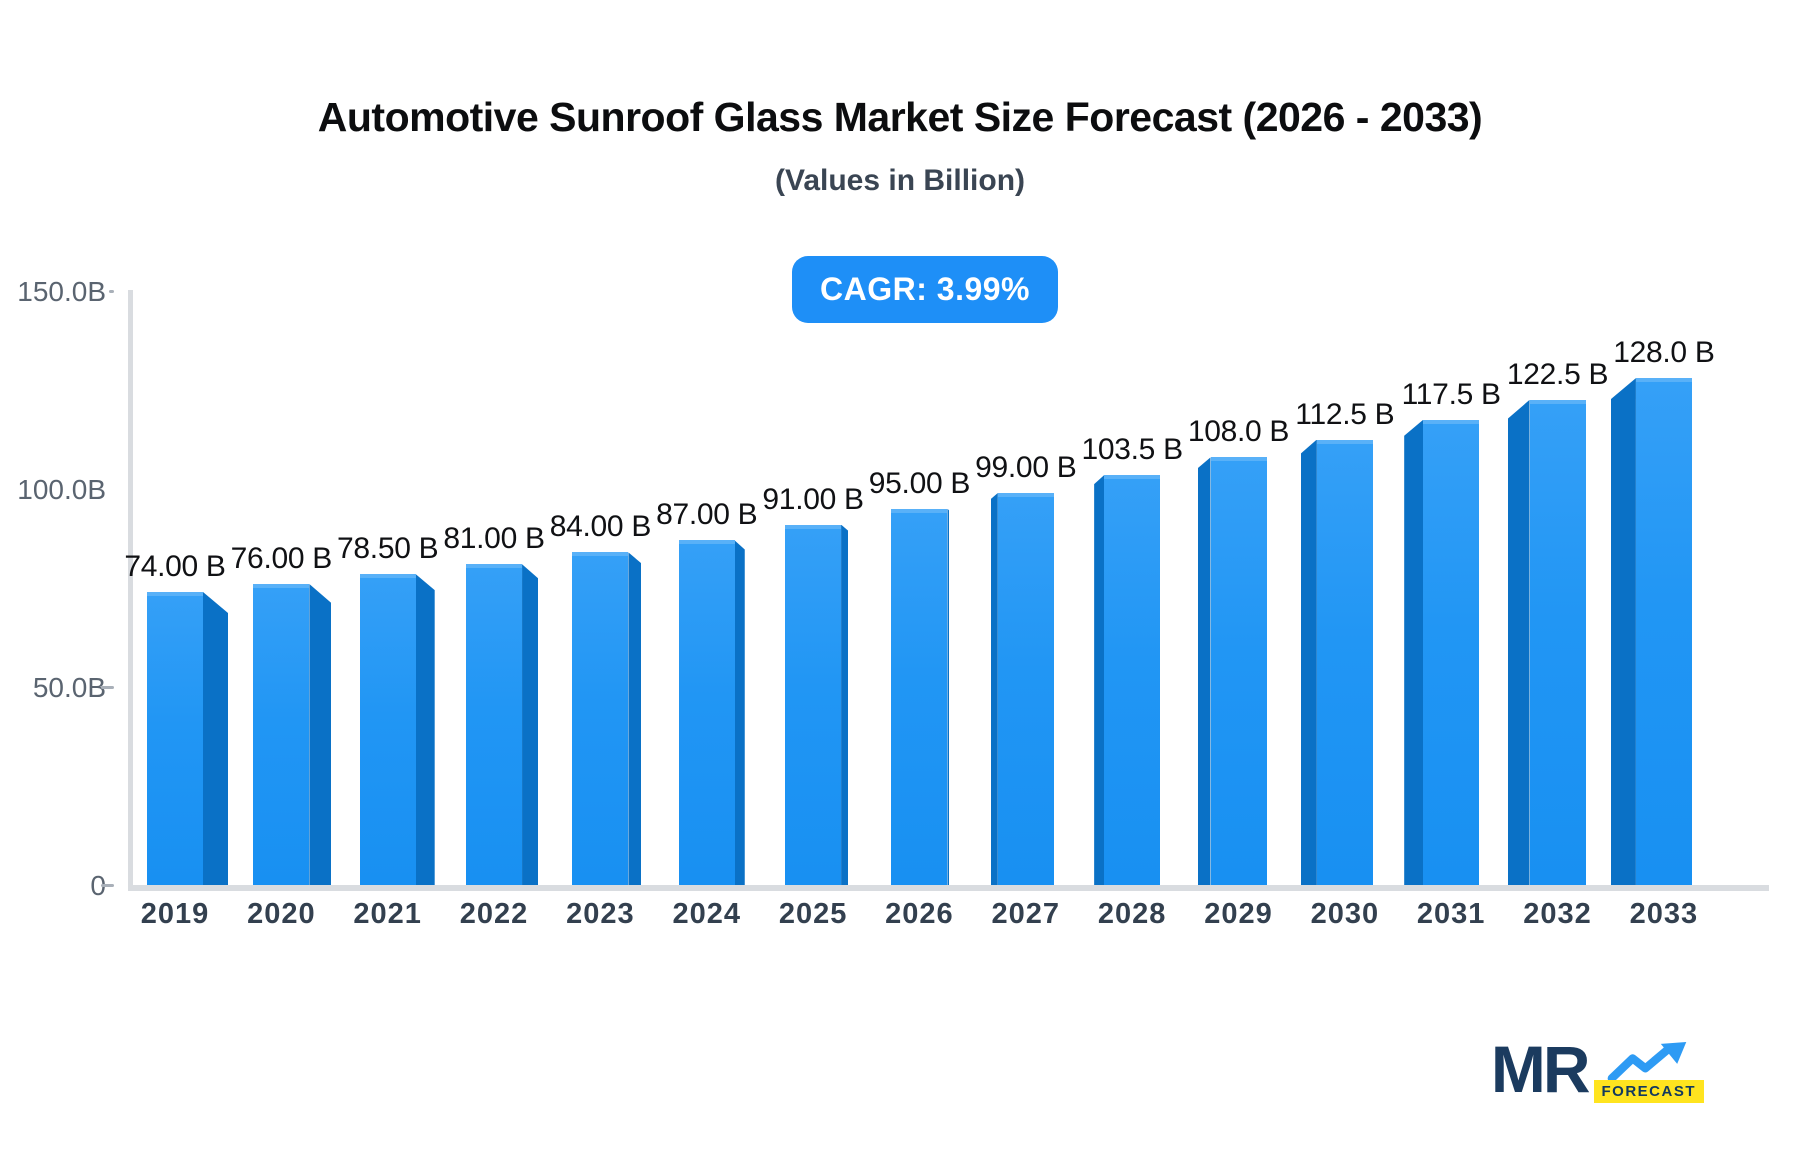  What do you see at coordinates (1647, 1062) in the screenshot?
I see `trend-arrow-icon` at bounding box center [1647, 1062].